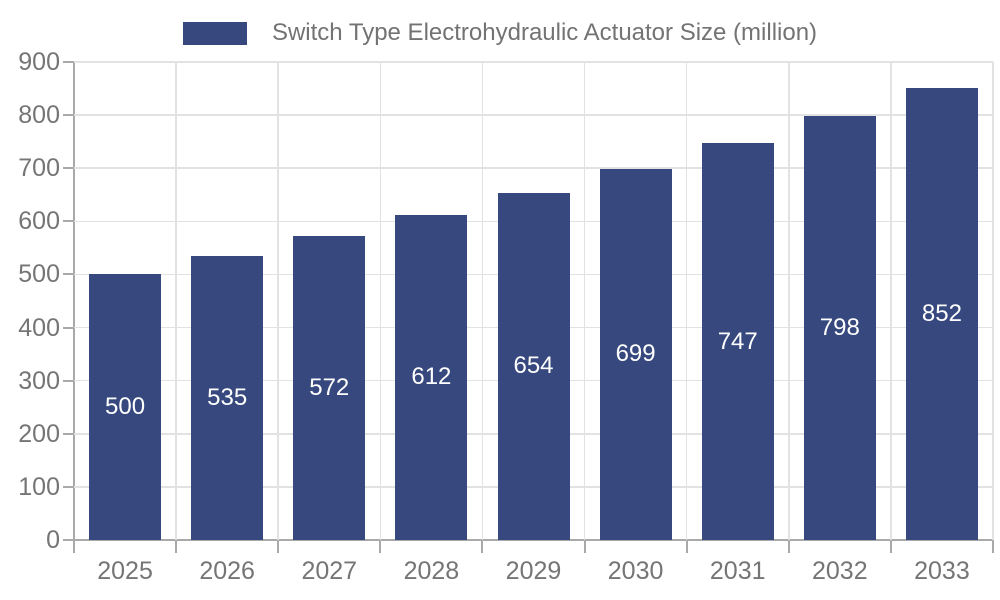 The image size is (1000, 600). I want to click on y-axis-tick-label: 500, so click(39, 274).